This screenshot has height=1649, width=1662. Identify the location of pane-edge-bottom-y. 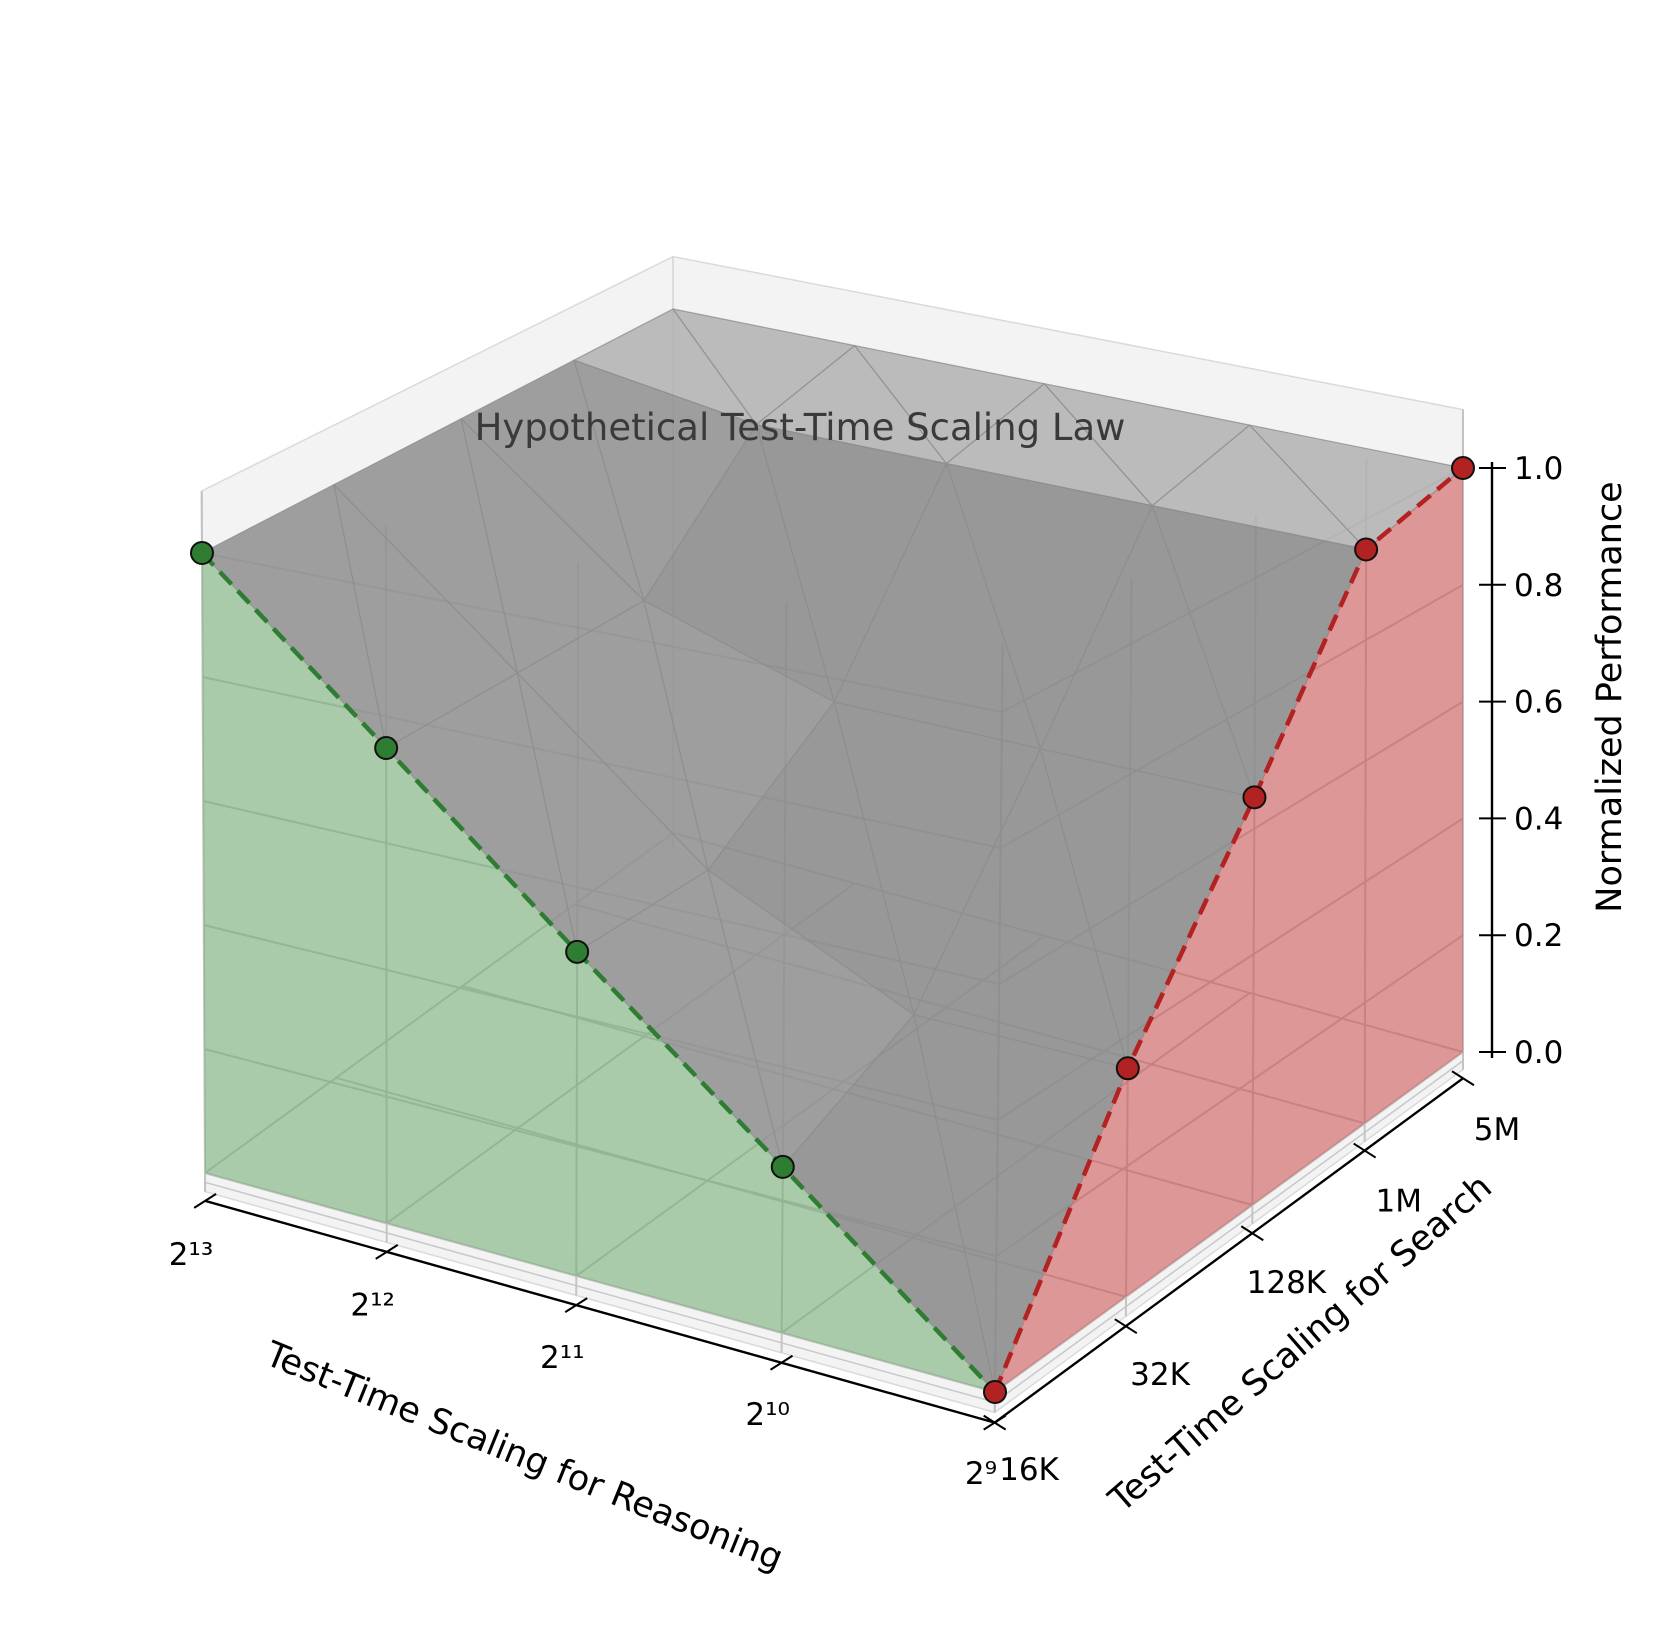
(1229, 1231).